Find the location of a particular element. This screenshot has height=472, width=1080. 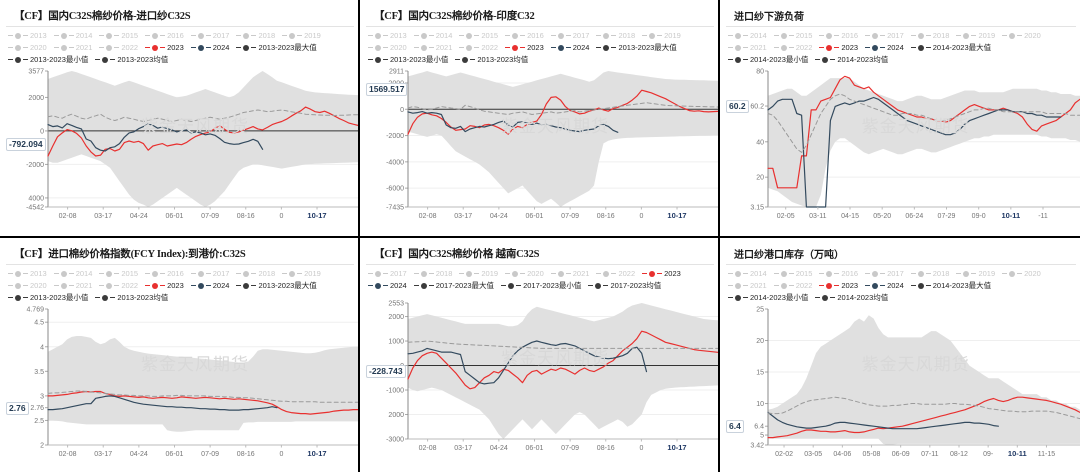

legend-dot-icon is located at coordinates (738, 59).